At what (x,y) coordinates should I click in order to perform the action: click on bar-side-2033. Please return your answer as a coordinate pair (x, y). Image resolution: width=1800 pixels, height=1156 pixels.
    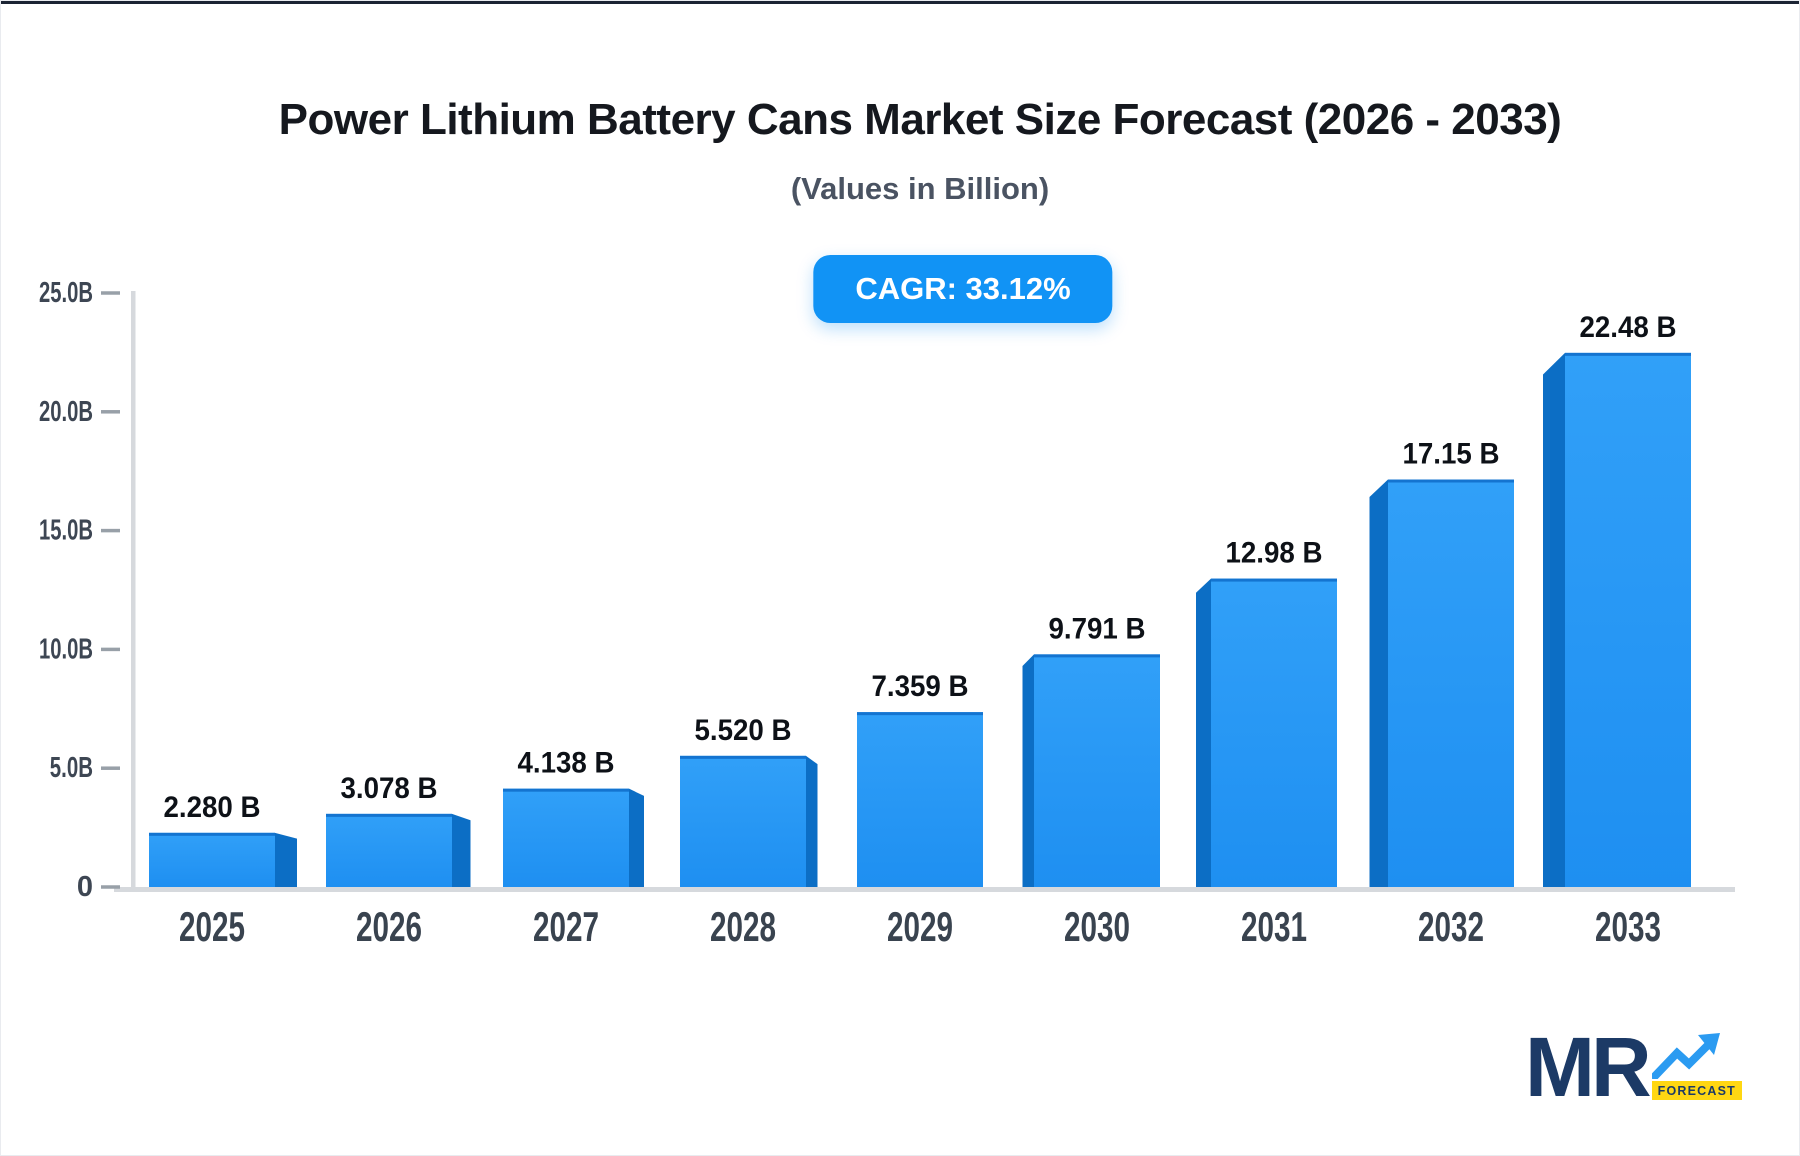
    Looking at the image, I should click on (1554, 619).